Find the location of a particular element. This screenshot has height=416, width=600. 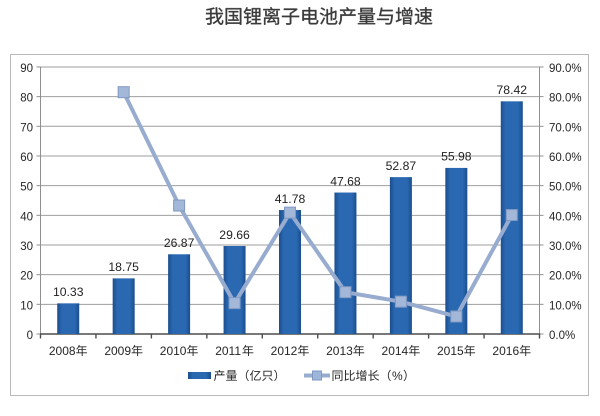

svg-text: 0.0% is located at coordinates (562, 336).